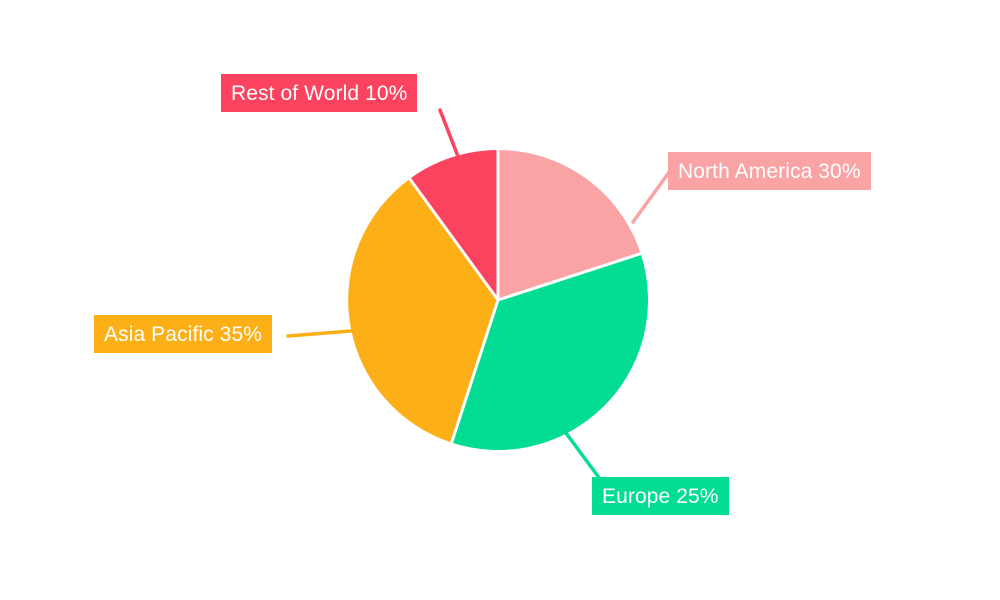 The width and height of the screenshot is (1000, 600). Describe the element at coordinates (583, 456) in the screenshot. I see `leader-line-europe` at that location.